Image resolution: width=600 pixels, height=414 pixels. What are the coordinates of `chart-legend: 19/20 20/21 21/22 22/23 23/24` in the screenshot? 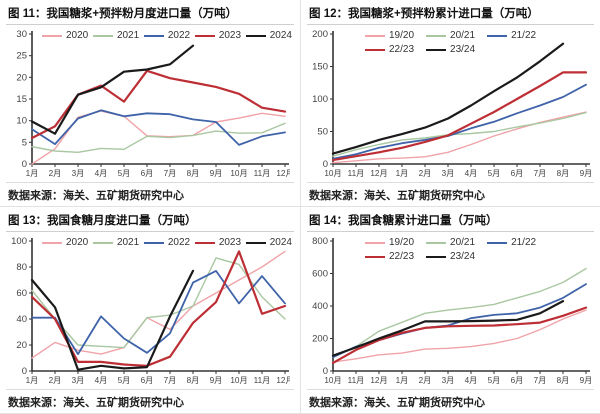 It's located at (470, 250).